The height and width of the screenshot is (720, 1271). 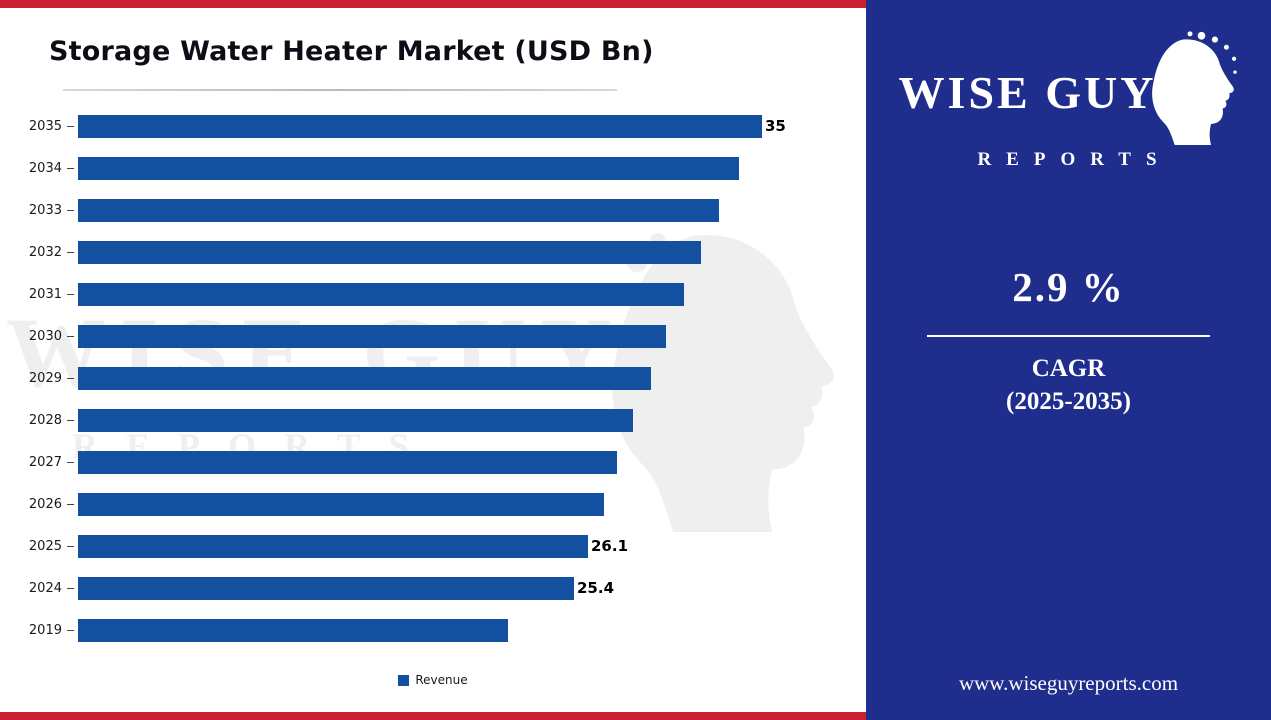 I want to click on chart-title: Storage Water Heater Market (USD Bn), so click(x=351, y=51).